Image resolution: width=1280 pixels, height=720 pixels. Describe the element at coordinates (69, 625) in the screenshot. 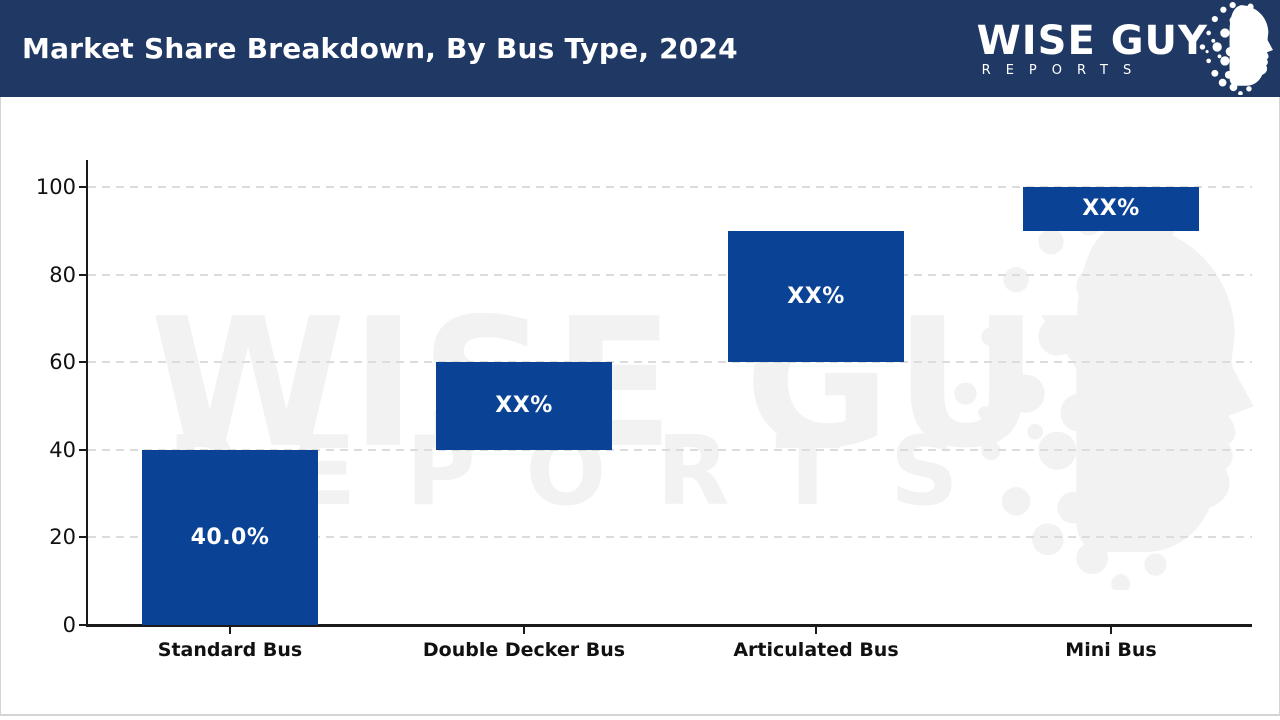

I see `y-axis-label: 0` at that location.